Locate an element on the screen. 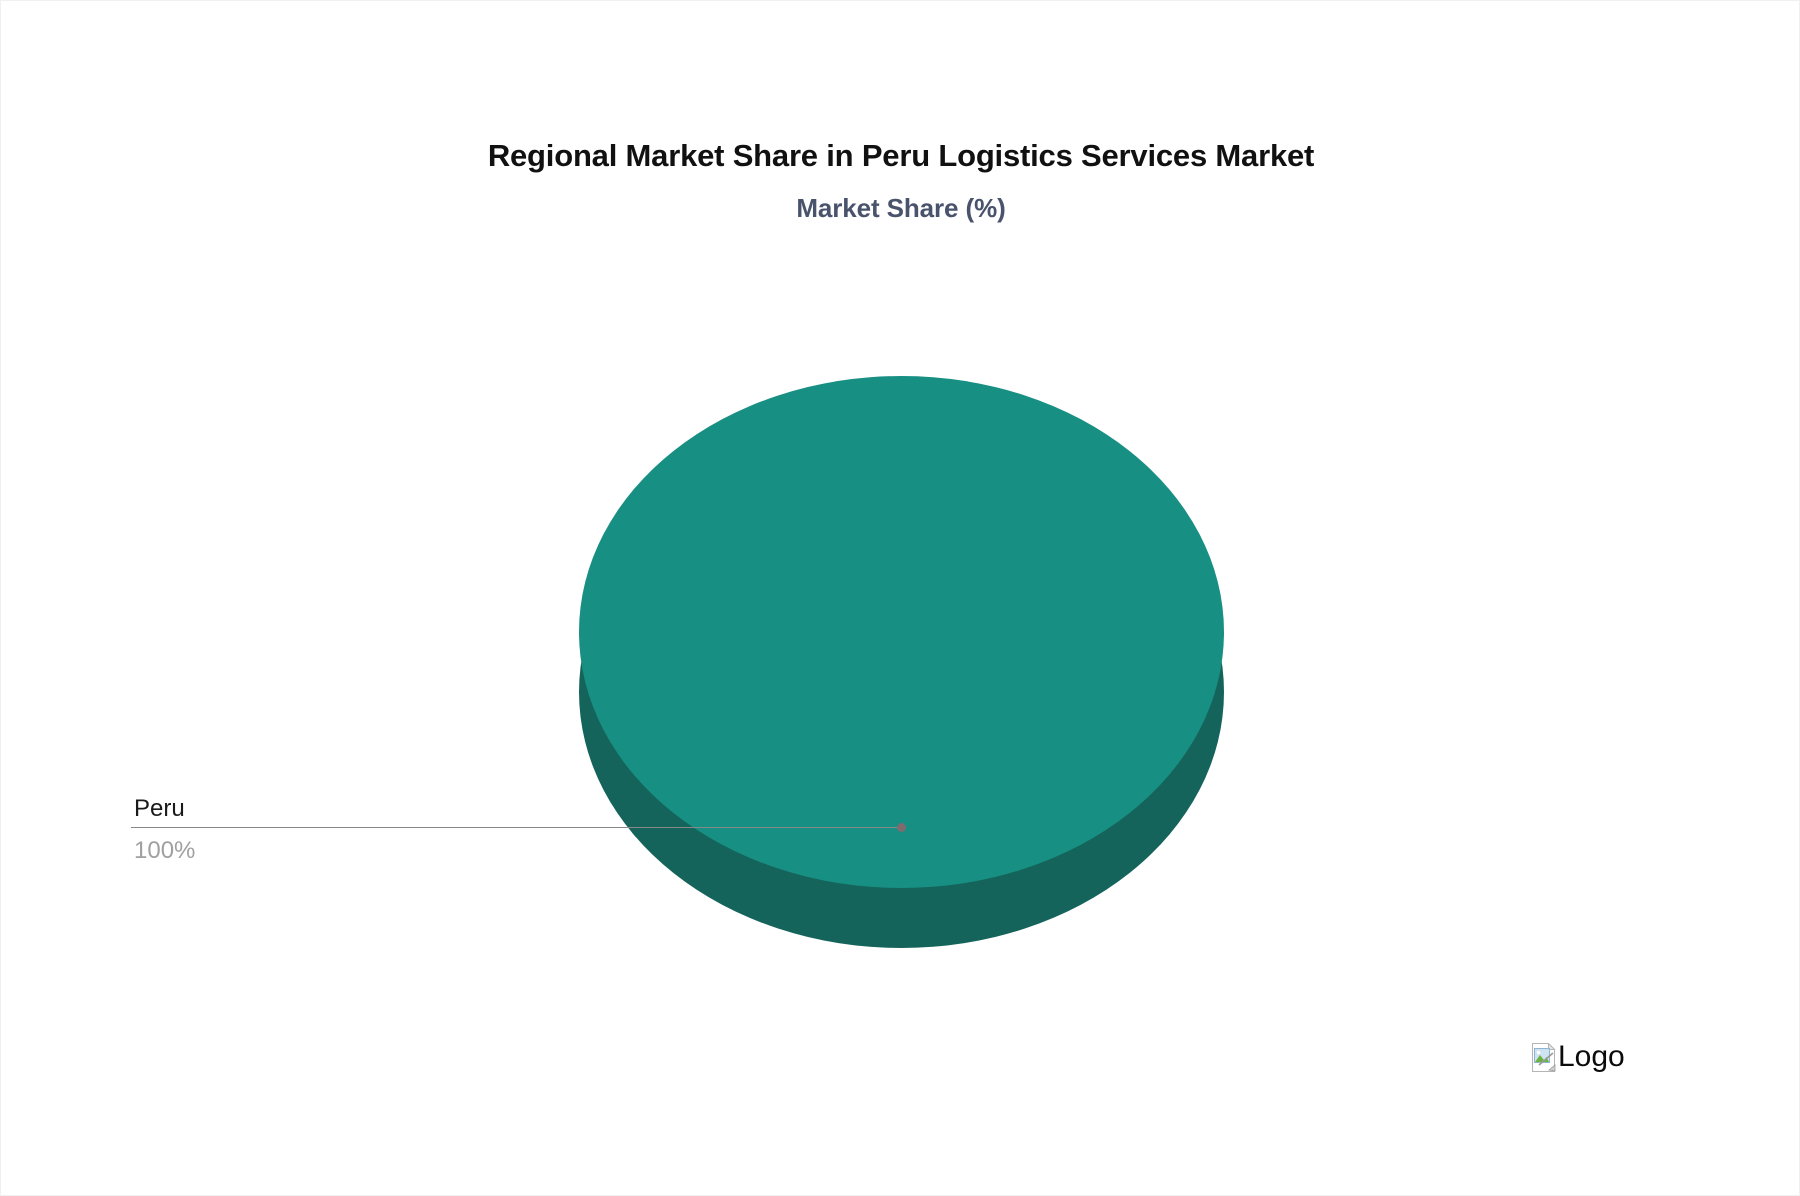 This screenshot has height=1196, width=1800. slice-leader-dot is located at coordinates (901, 827).